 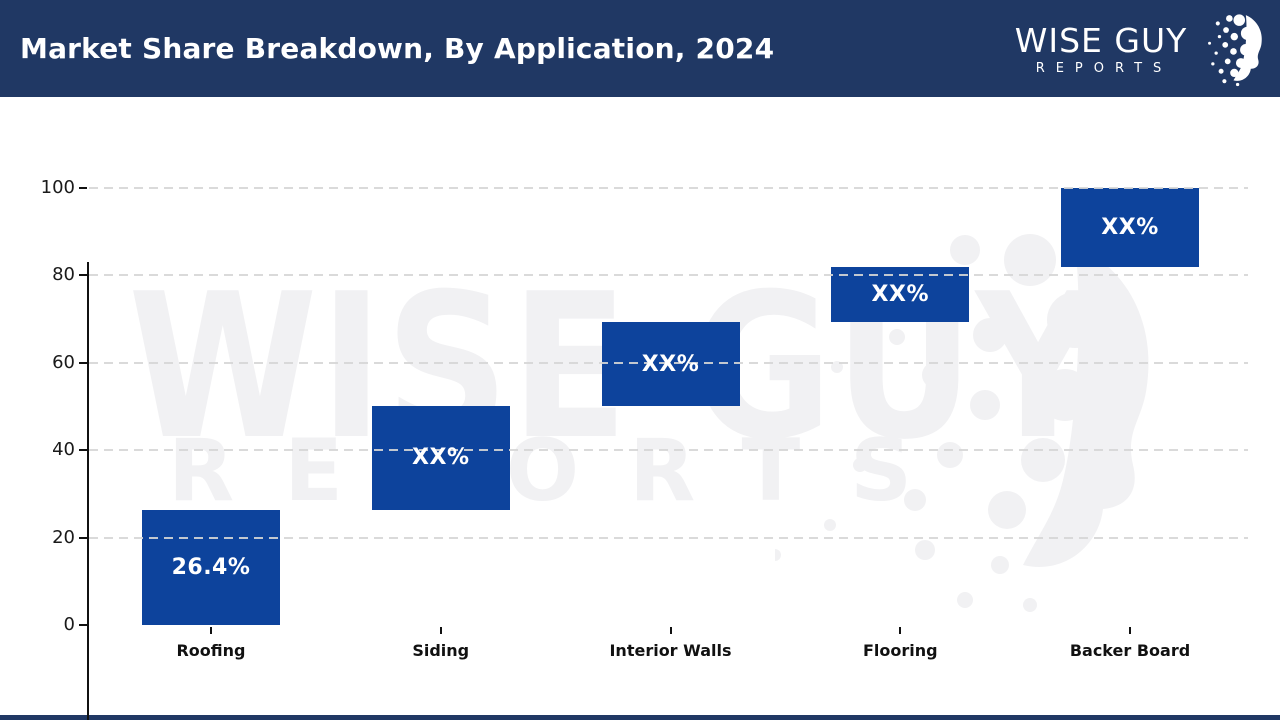 What do you see at coordinates (69, 624) in the screenshot?
I see `y-tick-label-0: 0` at bounding box center [69, 624].